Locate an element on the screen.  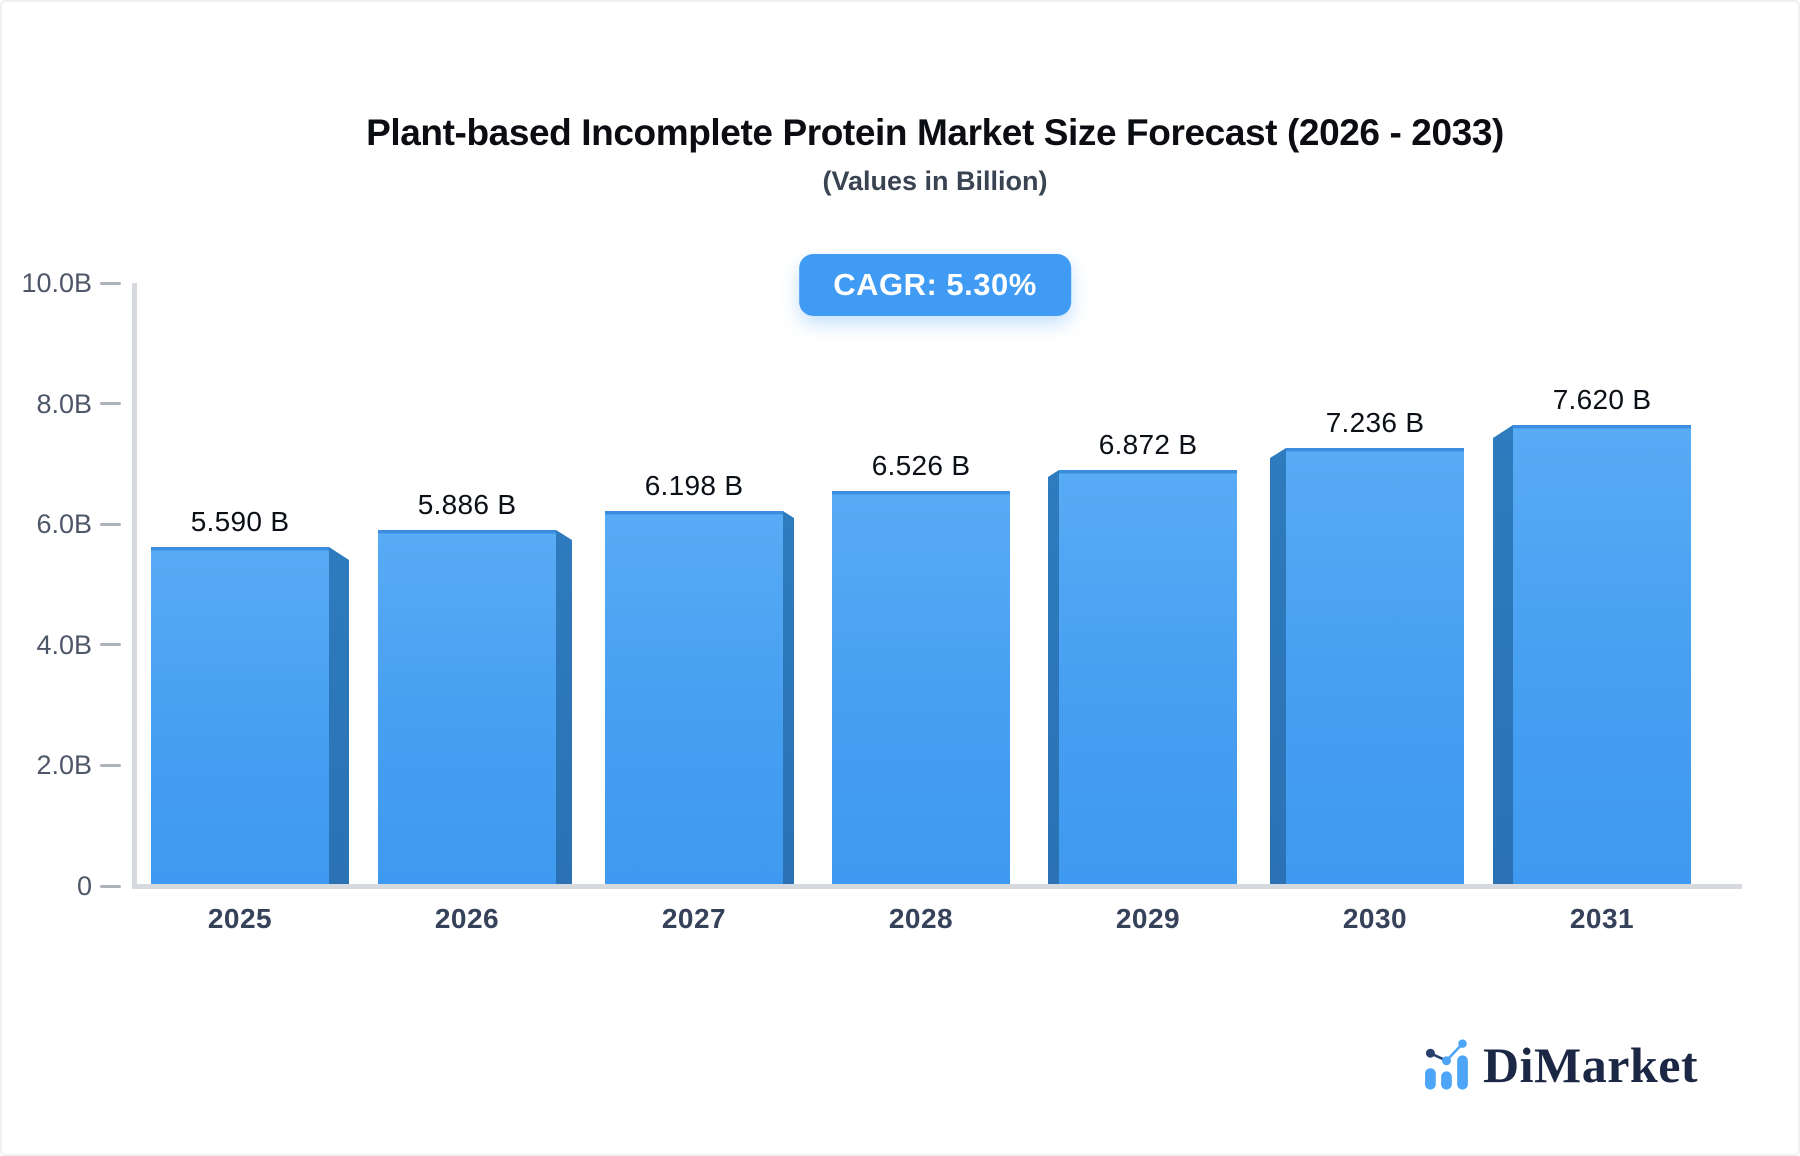
bar-value-label: 6.872 B is located at coordinates (1148, 444).